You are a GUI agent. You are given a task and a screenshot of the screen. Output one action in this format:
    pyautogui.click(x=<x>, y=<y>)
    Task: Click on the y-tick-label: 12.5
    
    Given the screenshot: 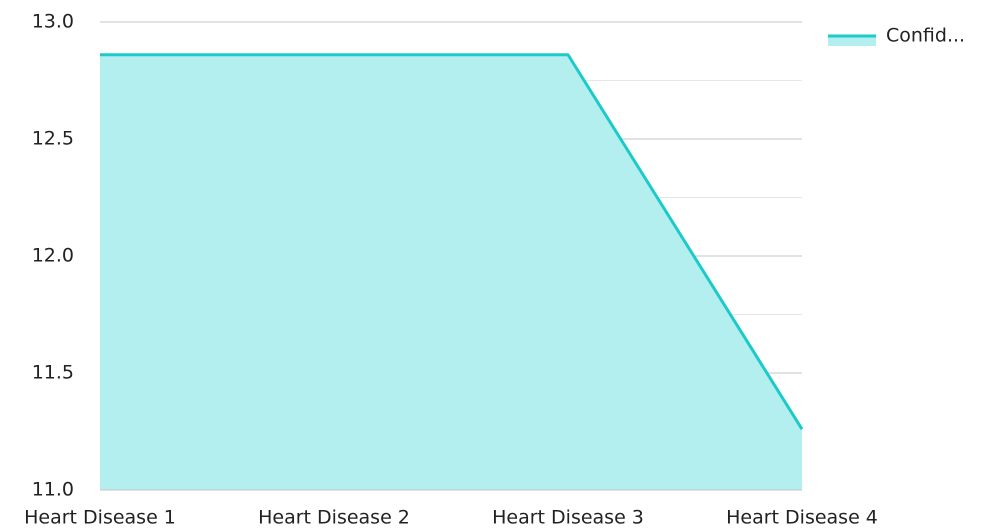 What is the action you would take?
    pyautogui.click(x=53, y=139)
    